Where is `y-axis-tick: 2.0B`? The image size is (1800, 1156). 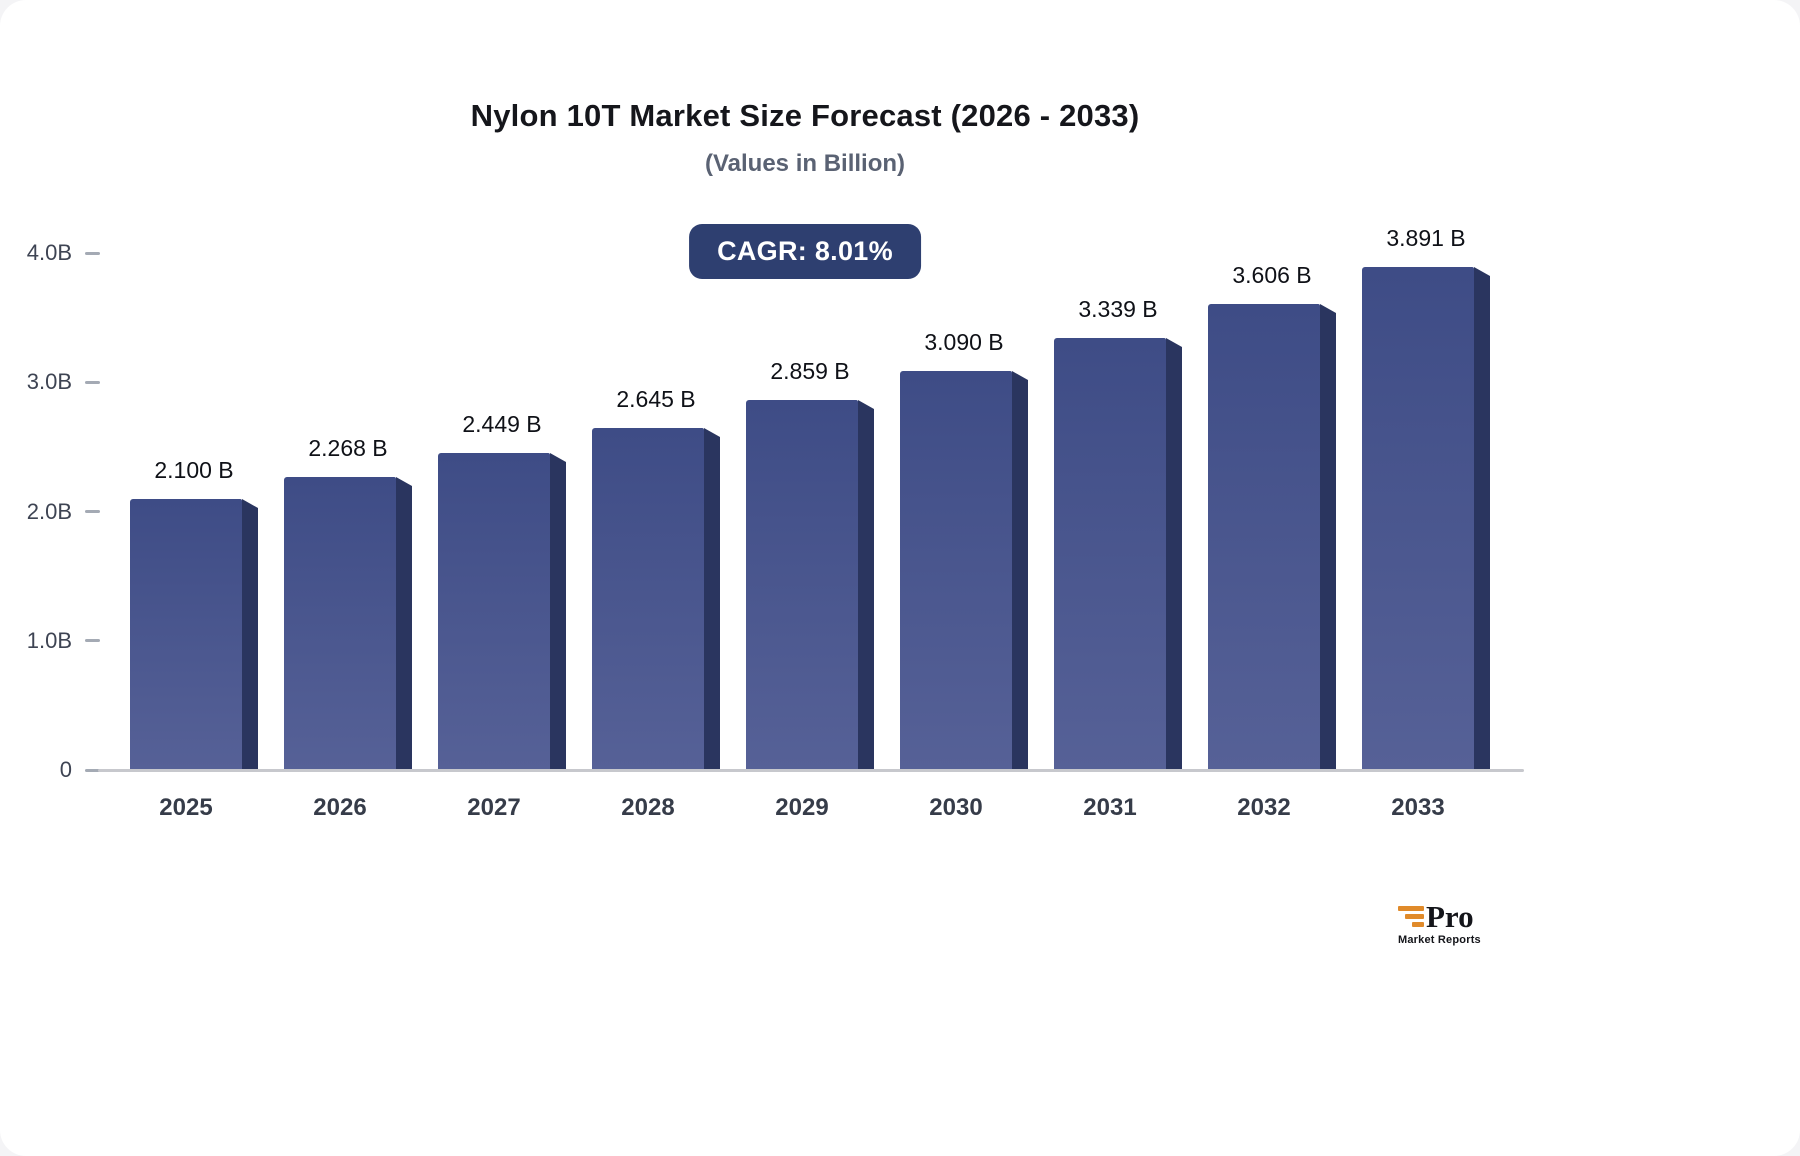 y-axis-tick: 2.0B is located at coordinates (50, 512).